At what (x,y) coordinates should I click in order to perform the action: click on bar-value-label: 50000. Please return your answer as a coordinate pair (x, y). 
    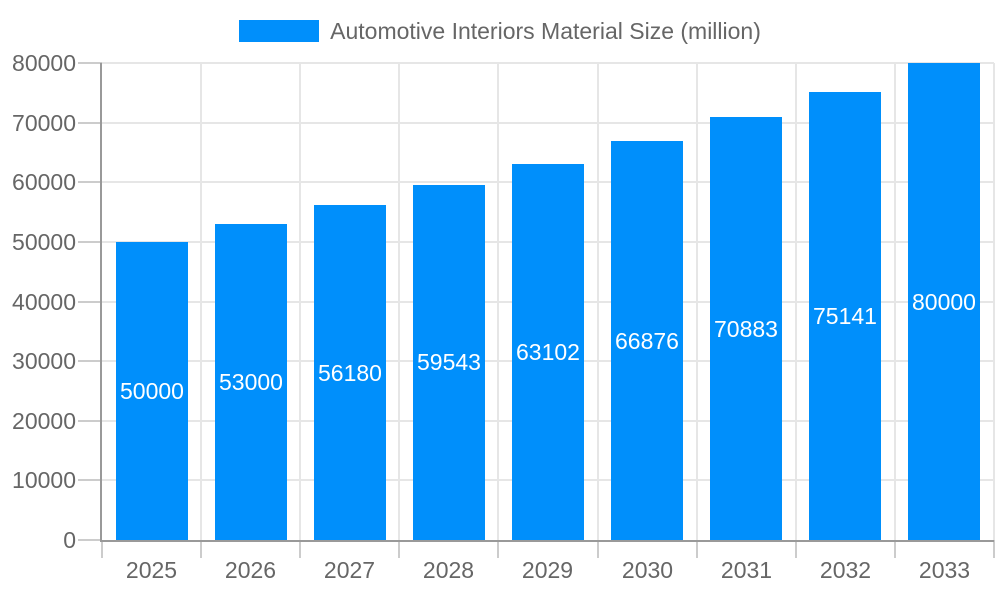
    Looking at the image, I should click on (152, 391).